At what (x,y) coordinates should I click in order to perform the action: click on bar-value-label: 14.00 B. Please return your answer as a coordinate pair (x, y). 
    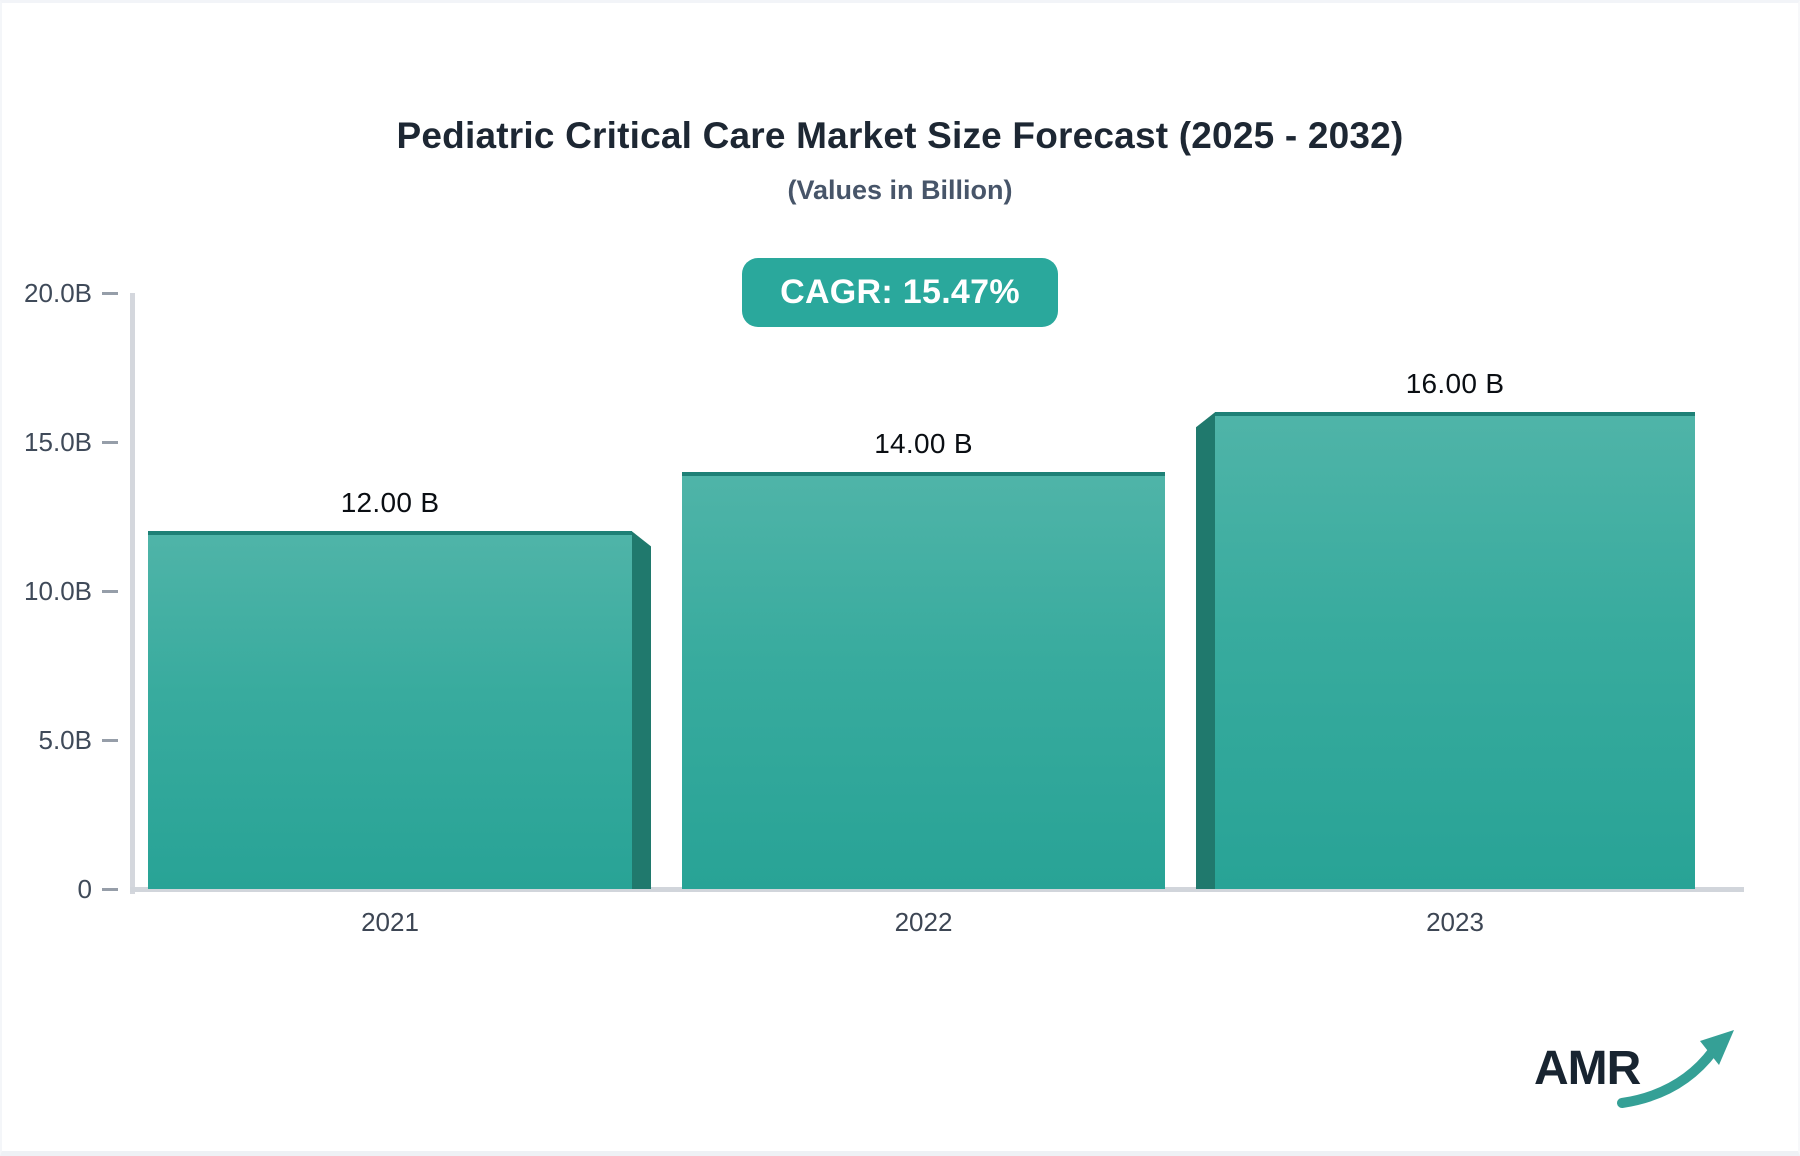
    Looking at the image, I should click on (923, 443).